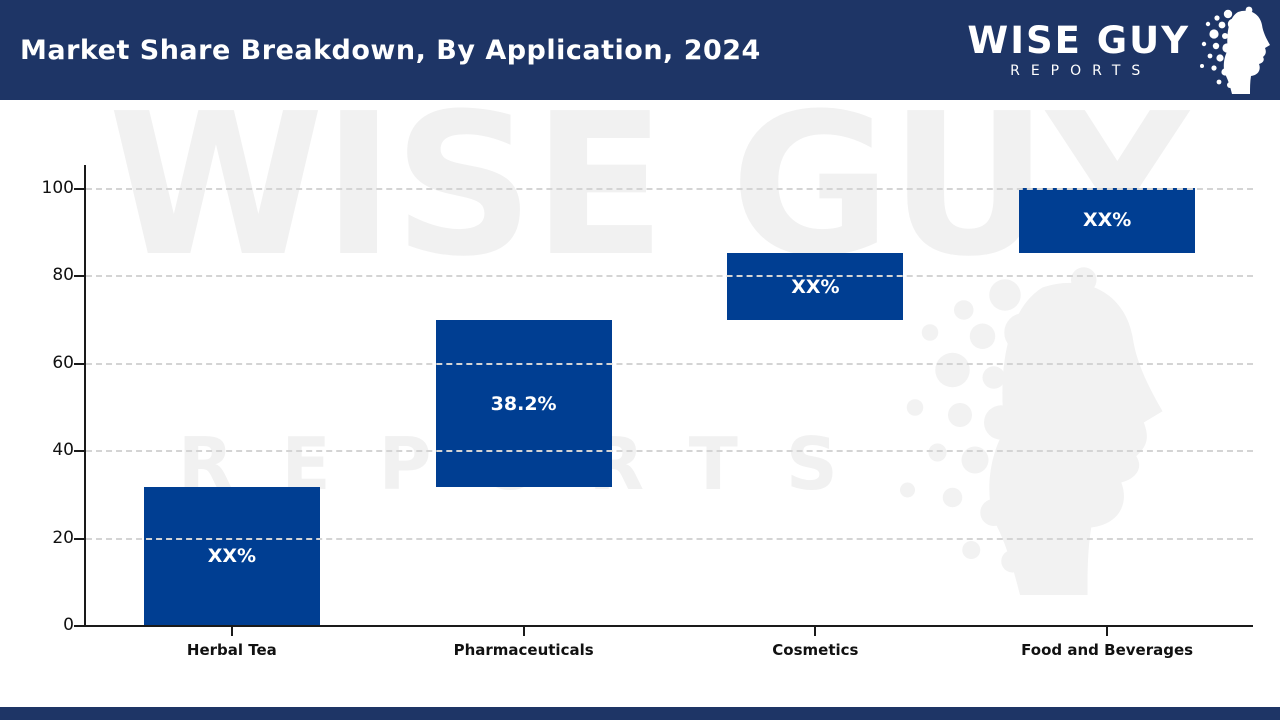  Describe the element at coordinates (1107, 650) in the screenshot. I see `x-tick-label: Food and Beverages` at that location.